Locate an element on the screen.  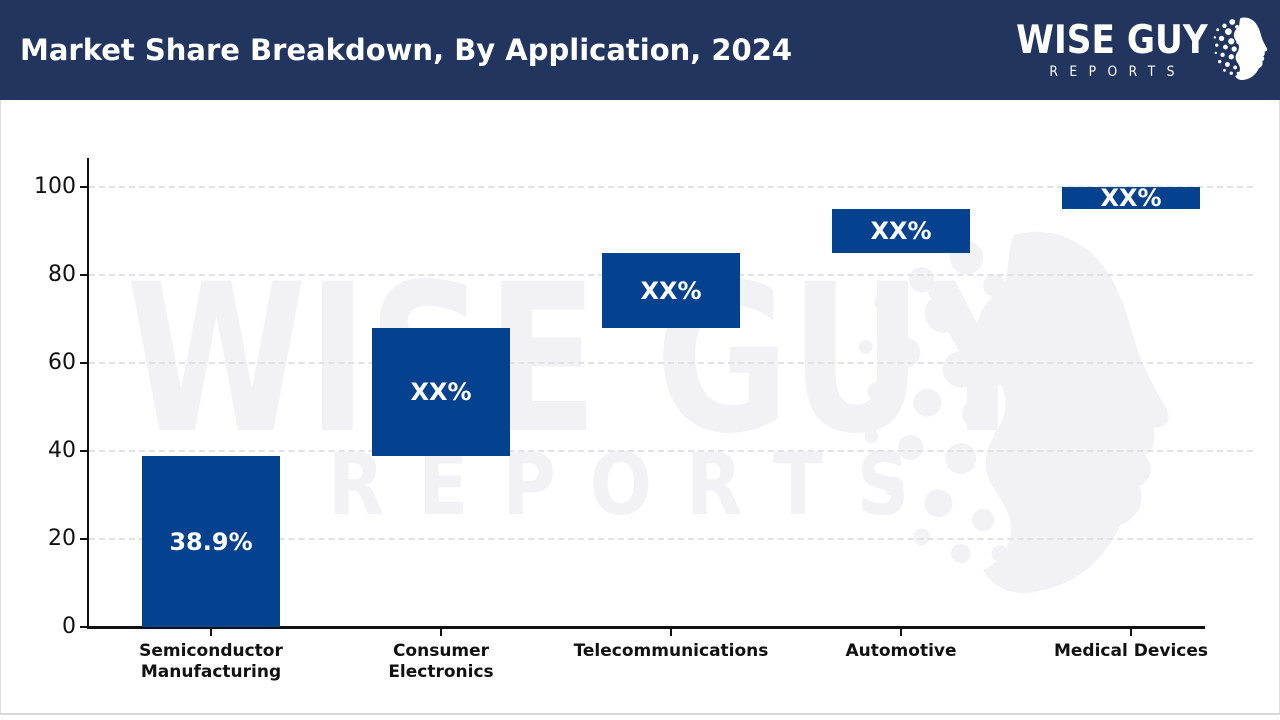
y-tick-label: 60 is located at coordinates (62, 362).